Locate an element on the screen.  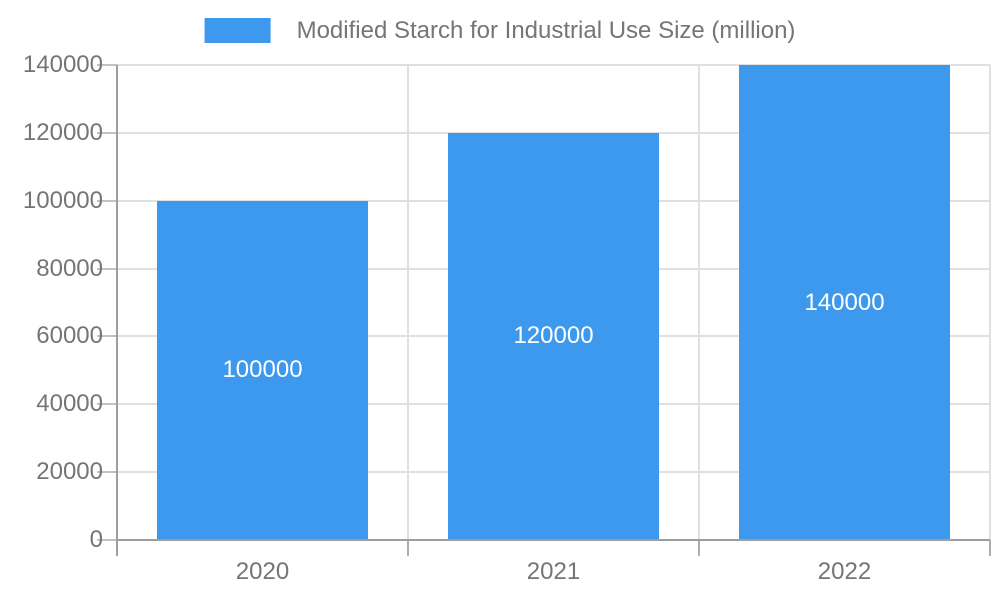
bar-2020 is located at coordinates (262, 370).